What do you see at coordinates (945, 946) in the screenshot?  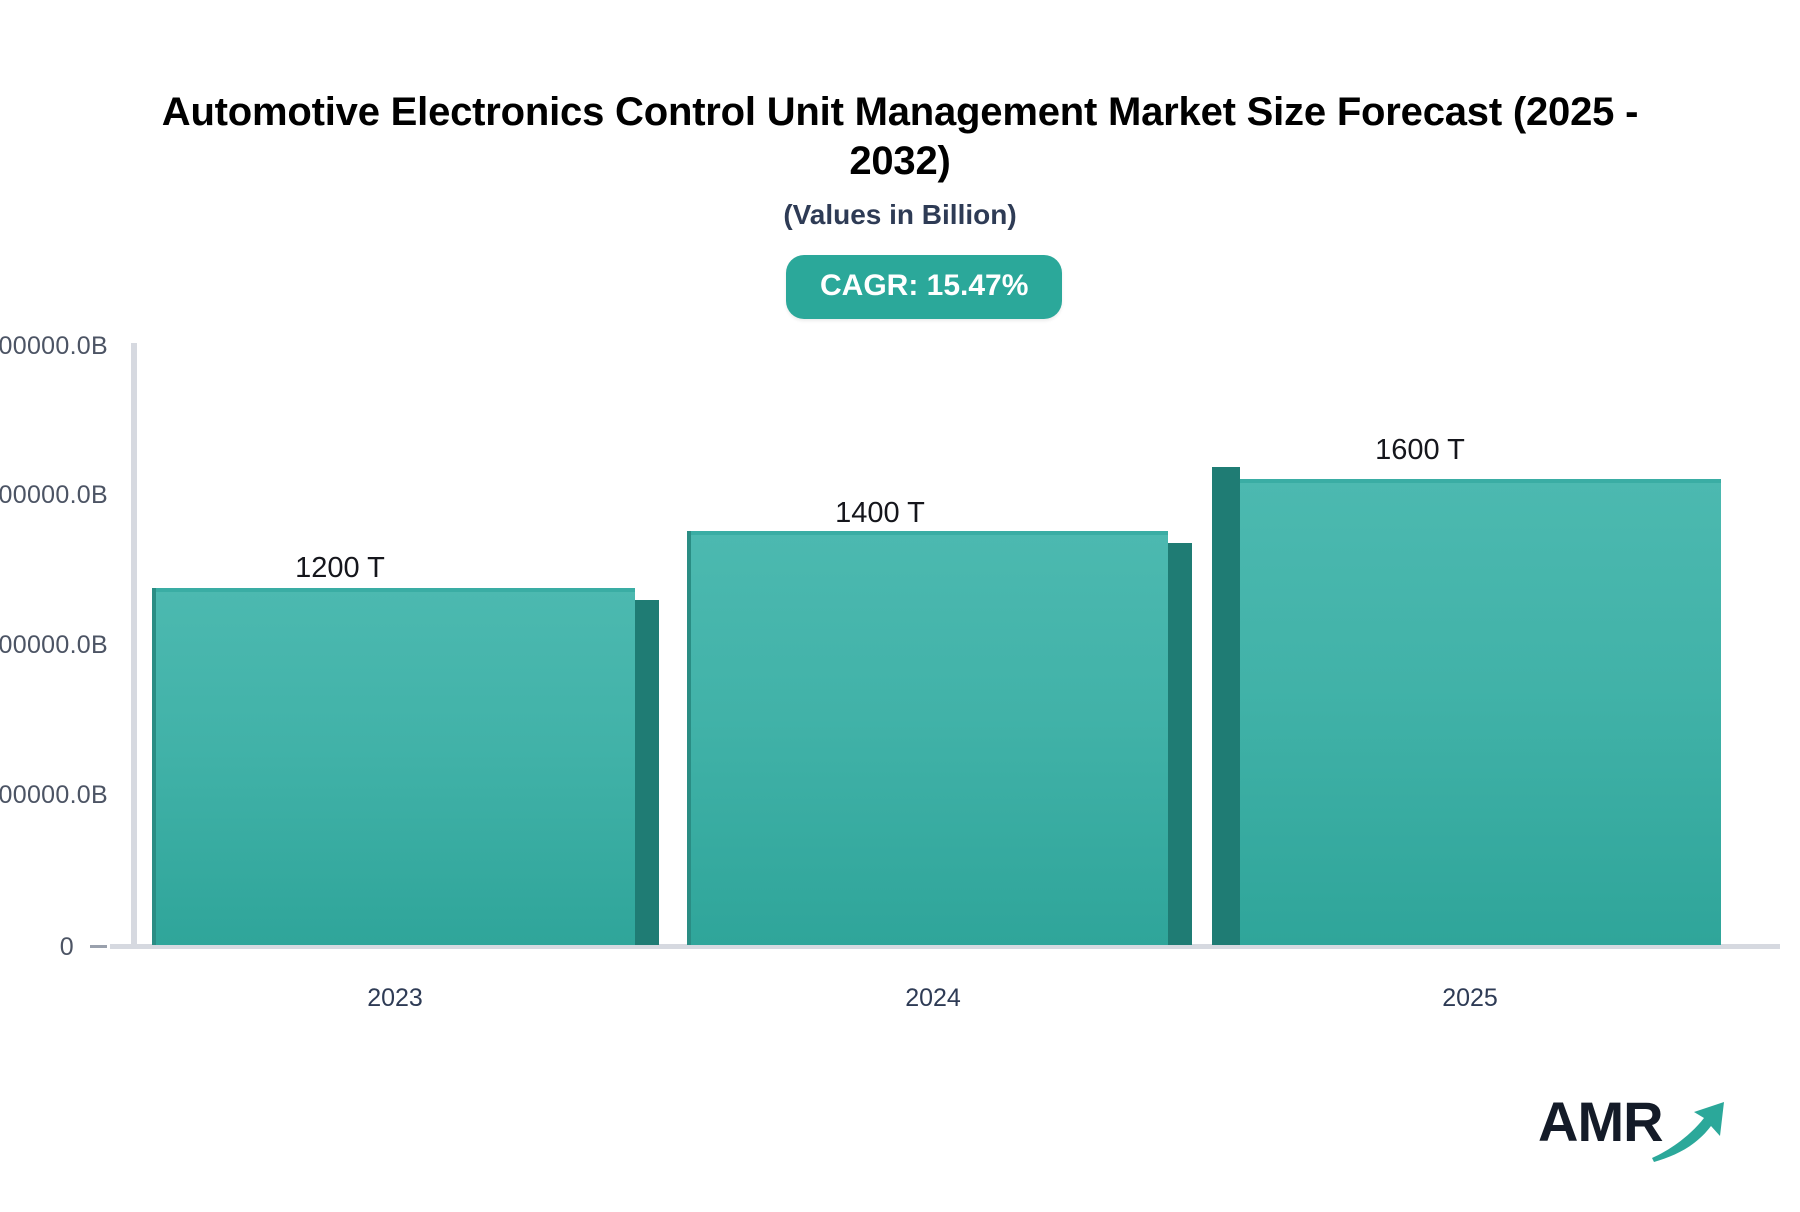 I see `x-axis-line` at bounding box center [945, 946].